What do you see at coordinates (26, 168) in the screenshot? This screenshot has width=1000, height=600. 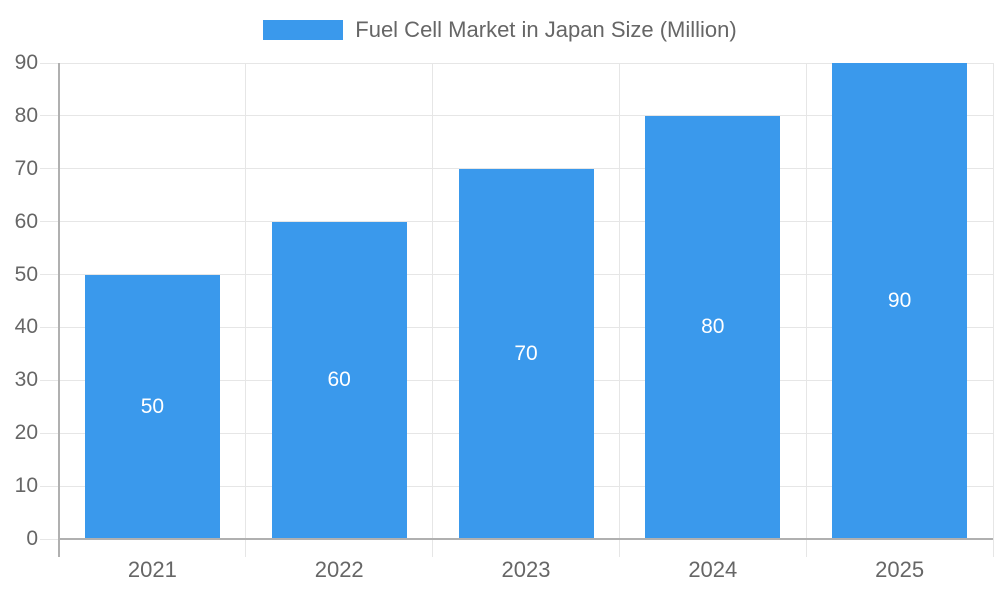 I see `y-tick-label: 70` at bounding box center [26, 168].